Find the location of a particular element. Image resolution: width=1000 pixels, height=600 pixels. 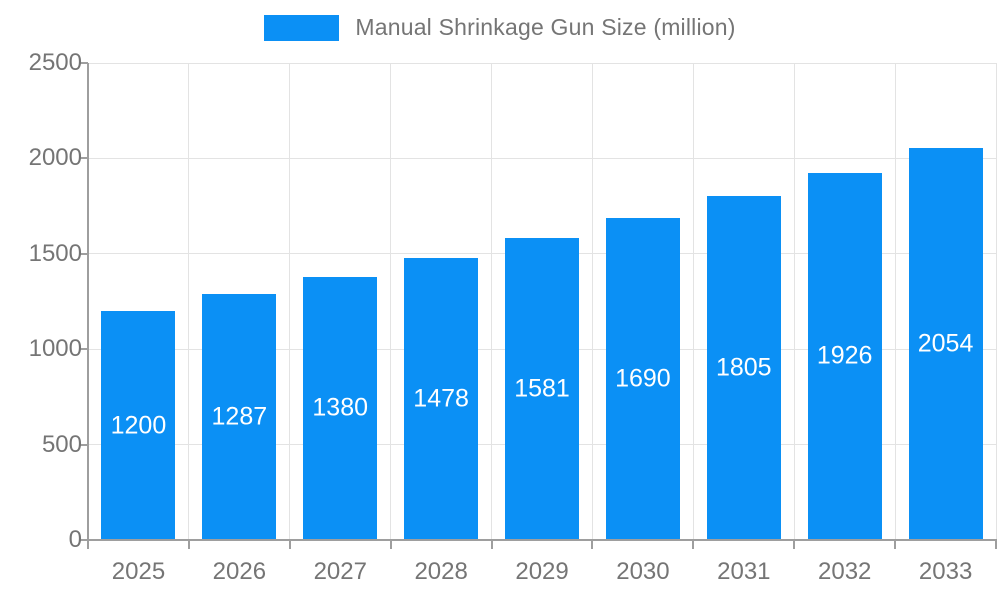

y-axis-line is located at coordinates (88, 302).